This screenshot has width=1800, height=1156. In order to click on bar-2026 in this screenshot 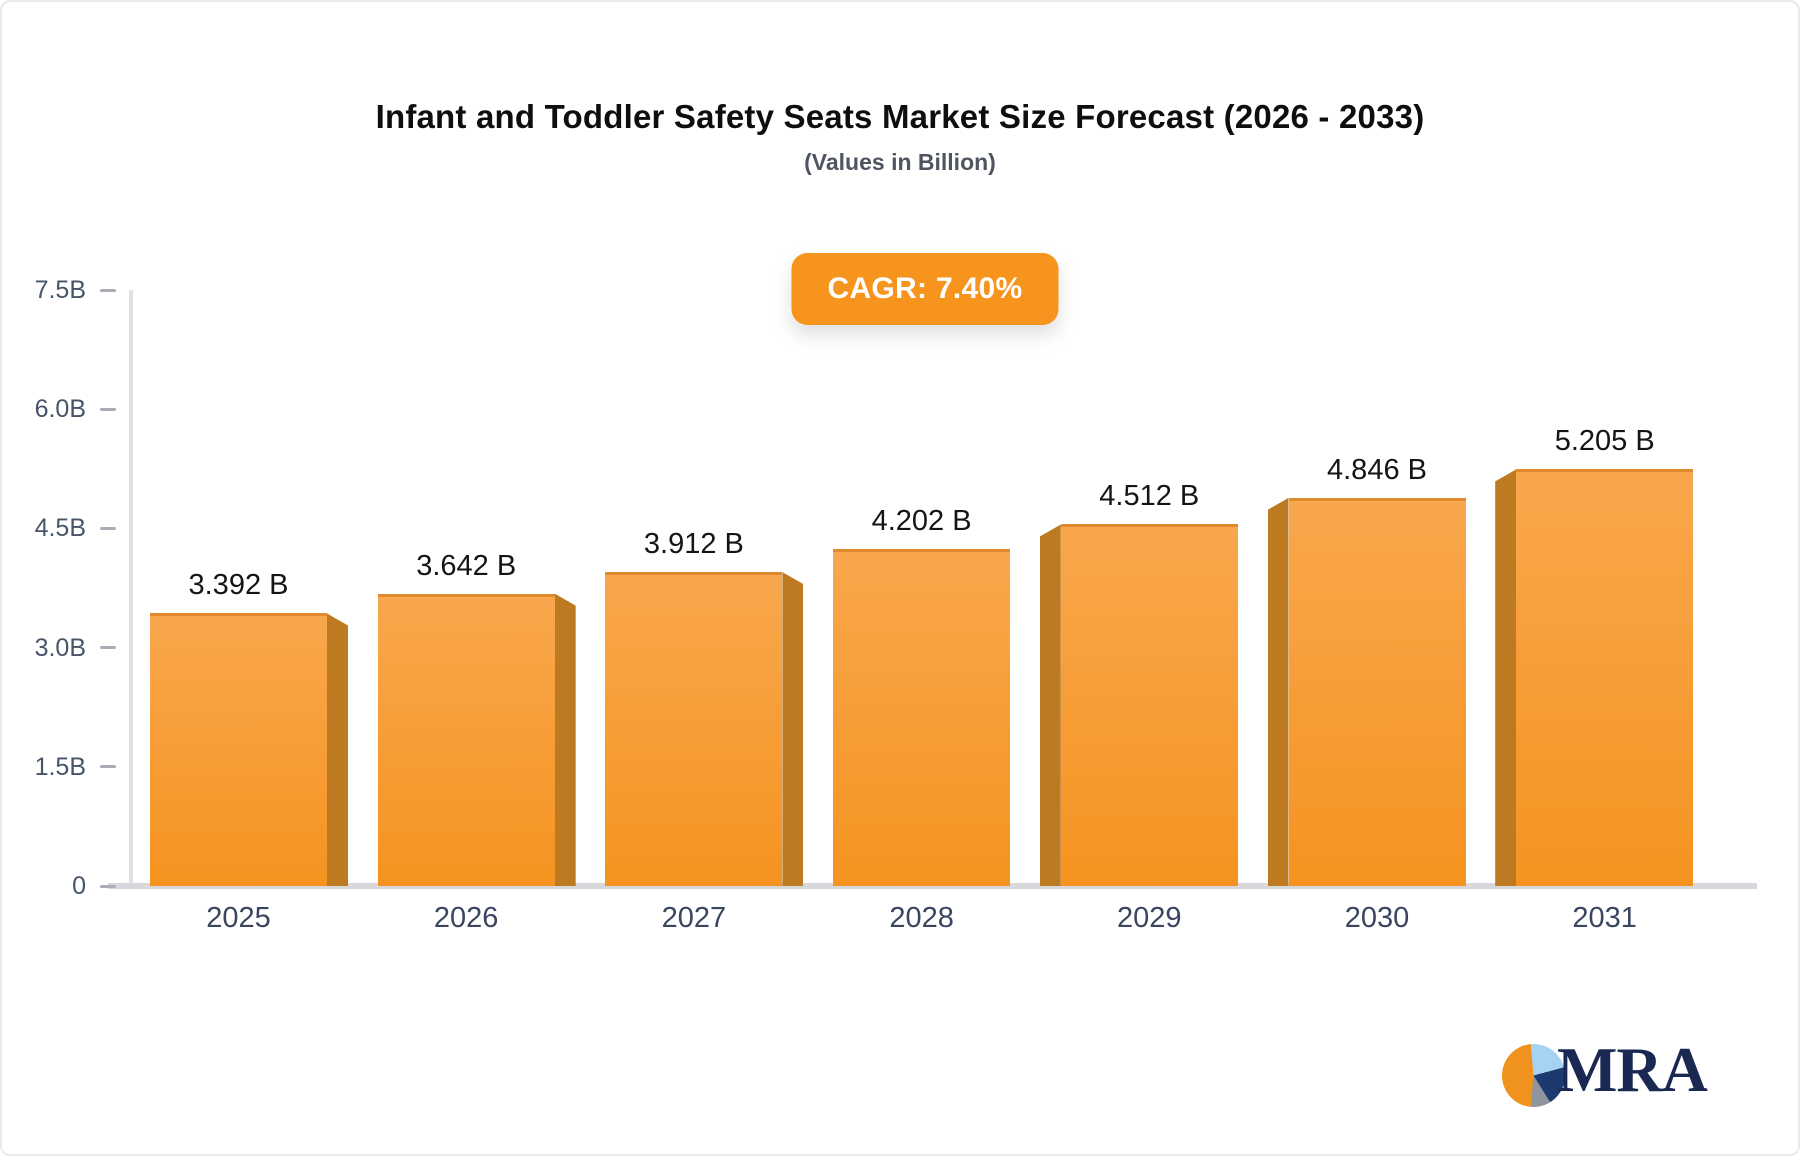, I will do `click(466, 739)`.